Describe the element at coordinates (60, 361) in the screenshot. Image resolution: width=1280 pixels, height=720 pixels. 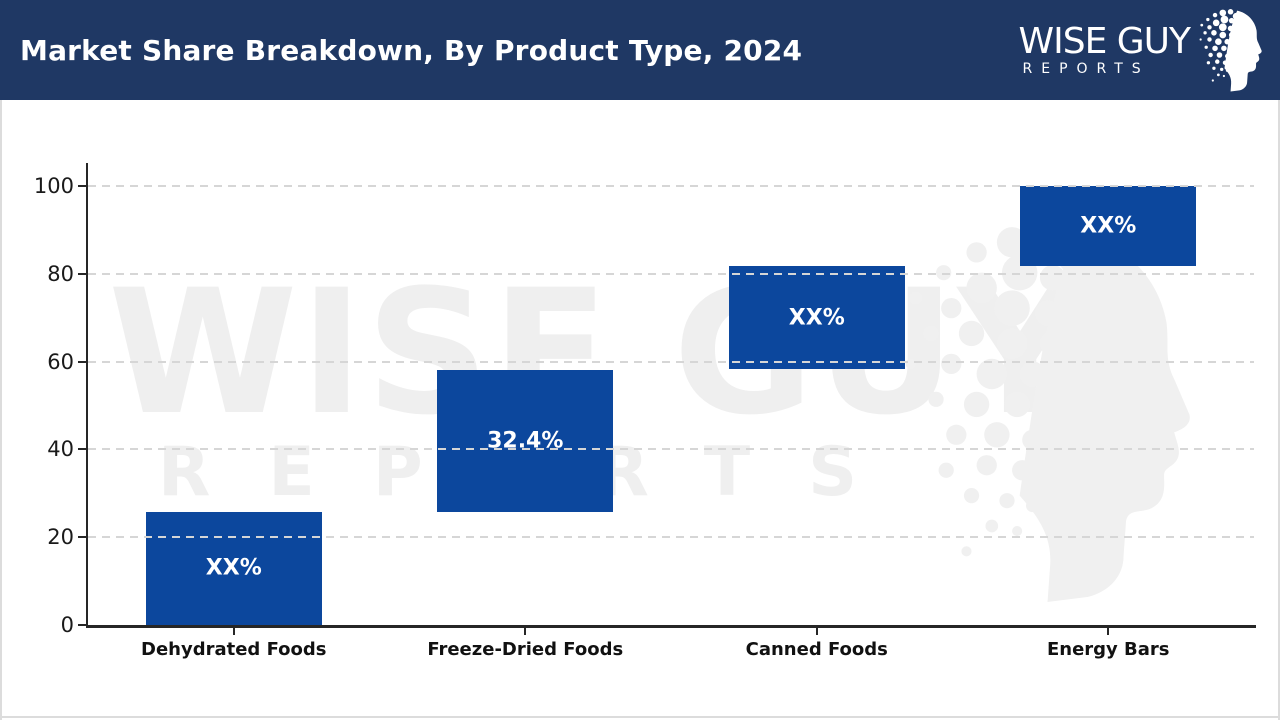
I see `y-tick-label: 60` at that location.